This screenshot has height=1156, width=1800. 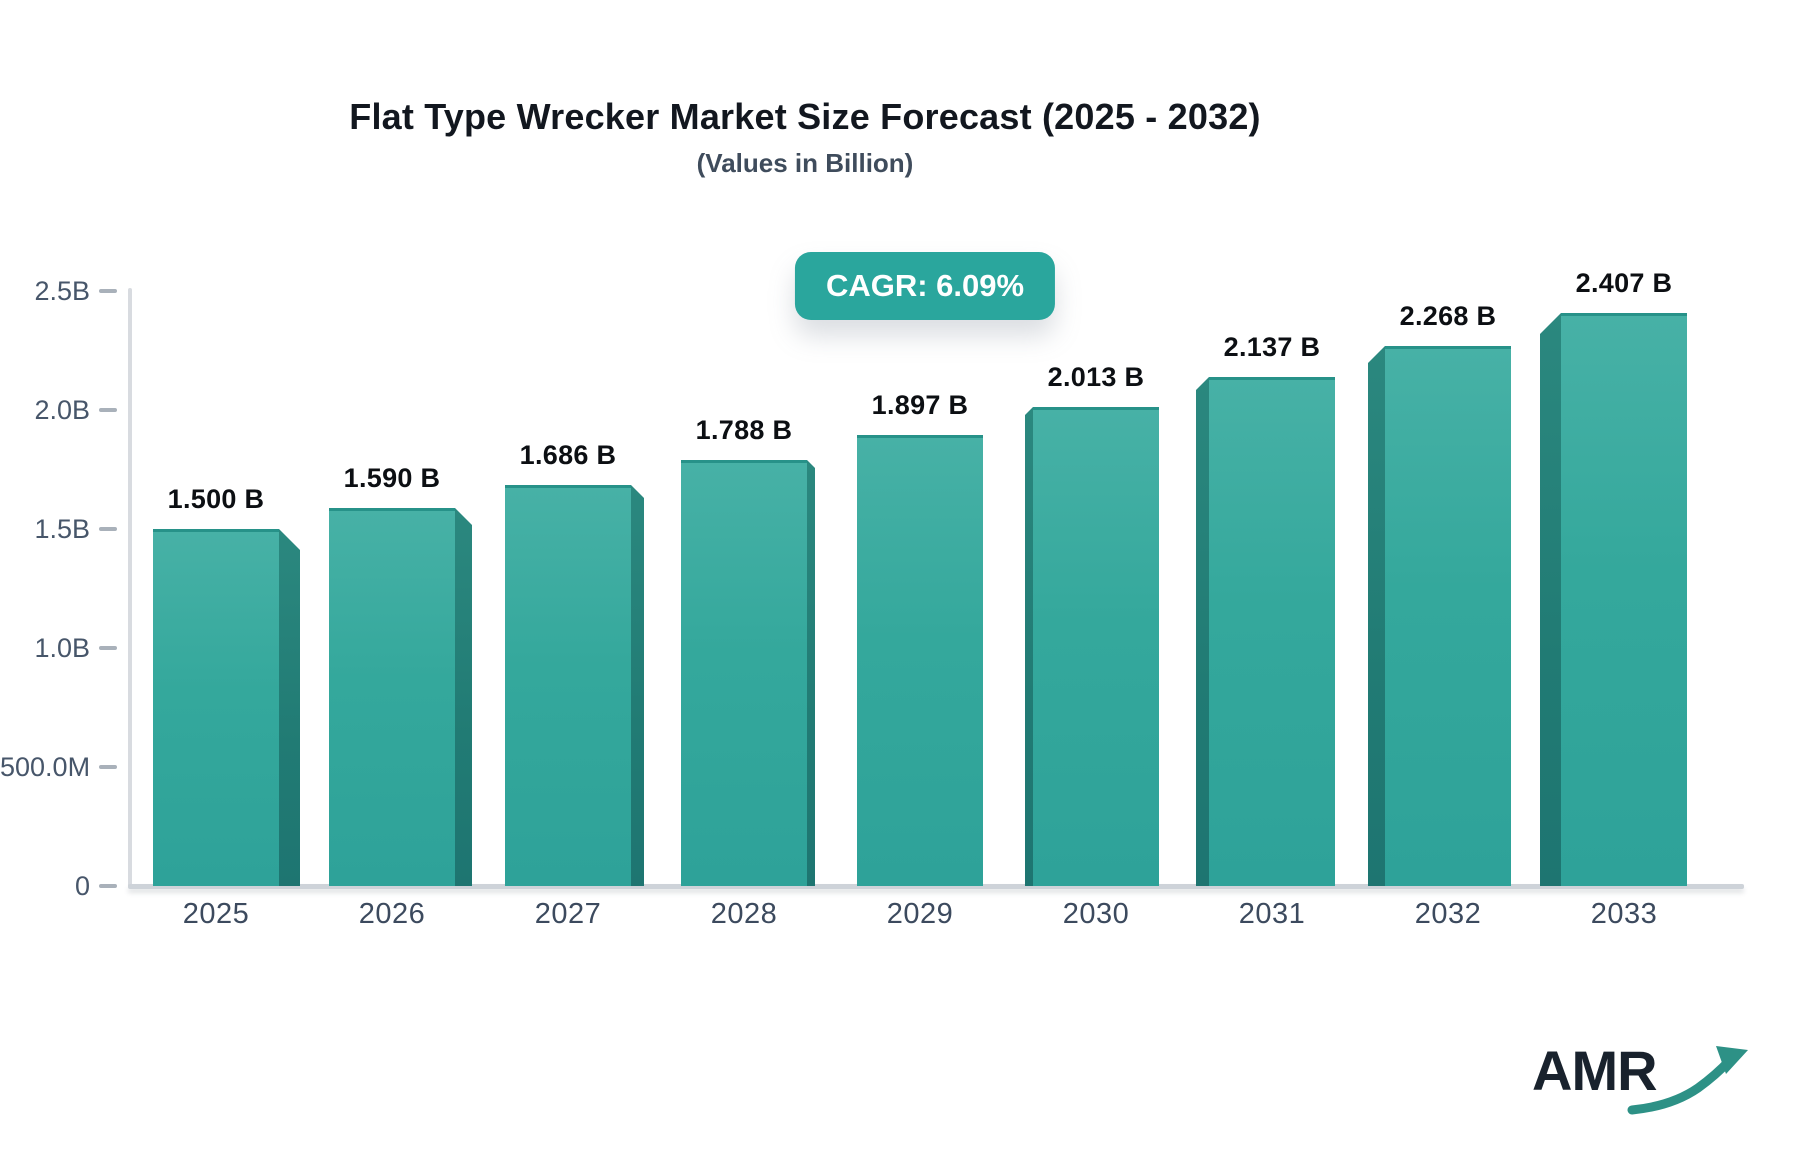 What do you see at coordinates (45, 767) in the screenshot?
I see `y-tick-label-4: 500.0M` at bounding box center [45, 767].